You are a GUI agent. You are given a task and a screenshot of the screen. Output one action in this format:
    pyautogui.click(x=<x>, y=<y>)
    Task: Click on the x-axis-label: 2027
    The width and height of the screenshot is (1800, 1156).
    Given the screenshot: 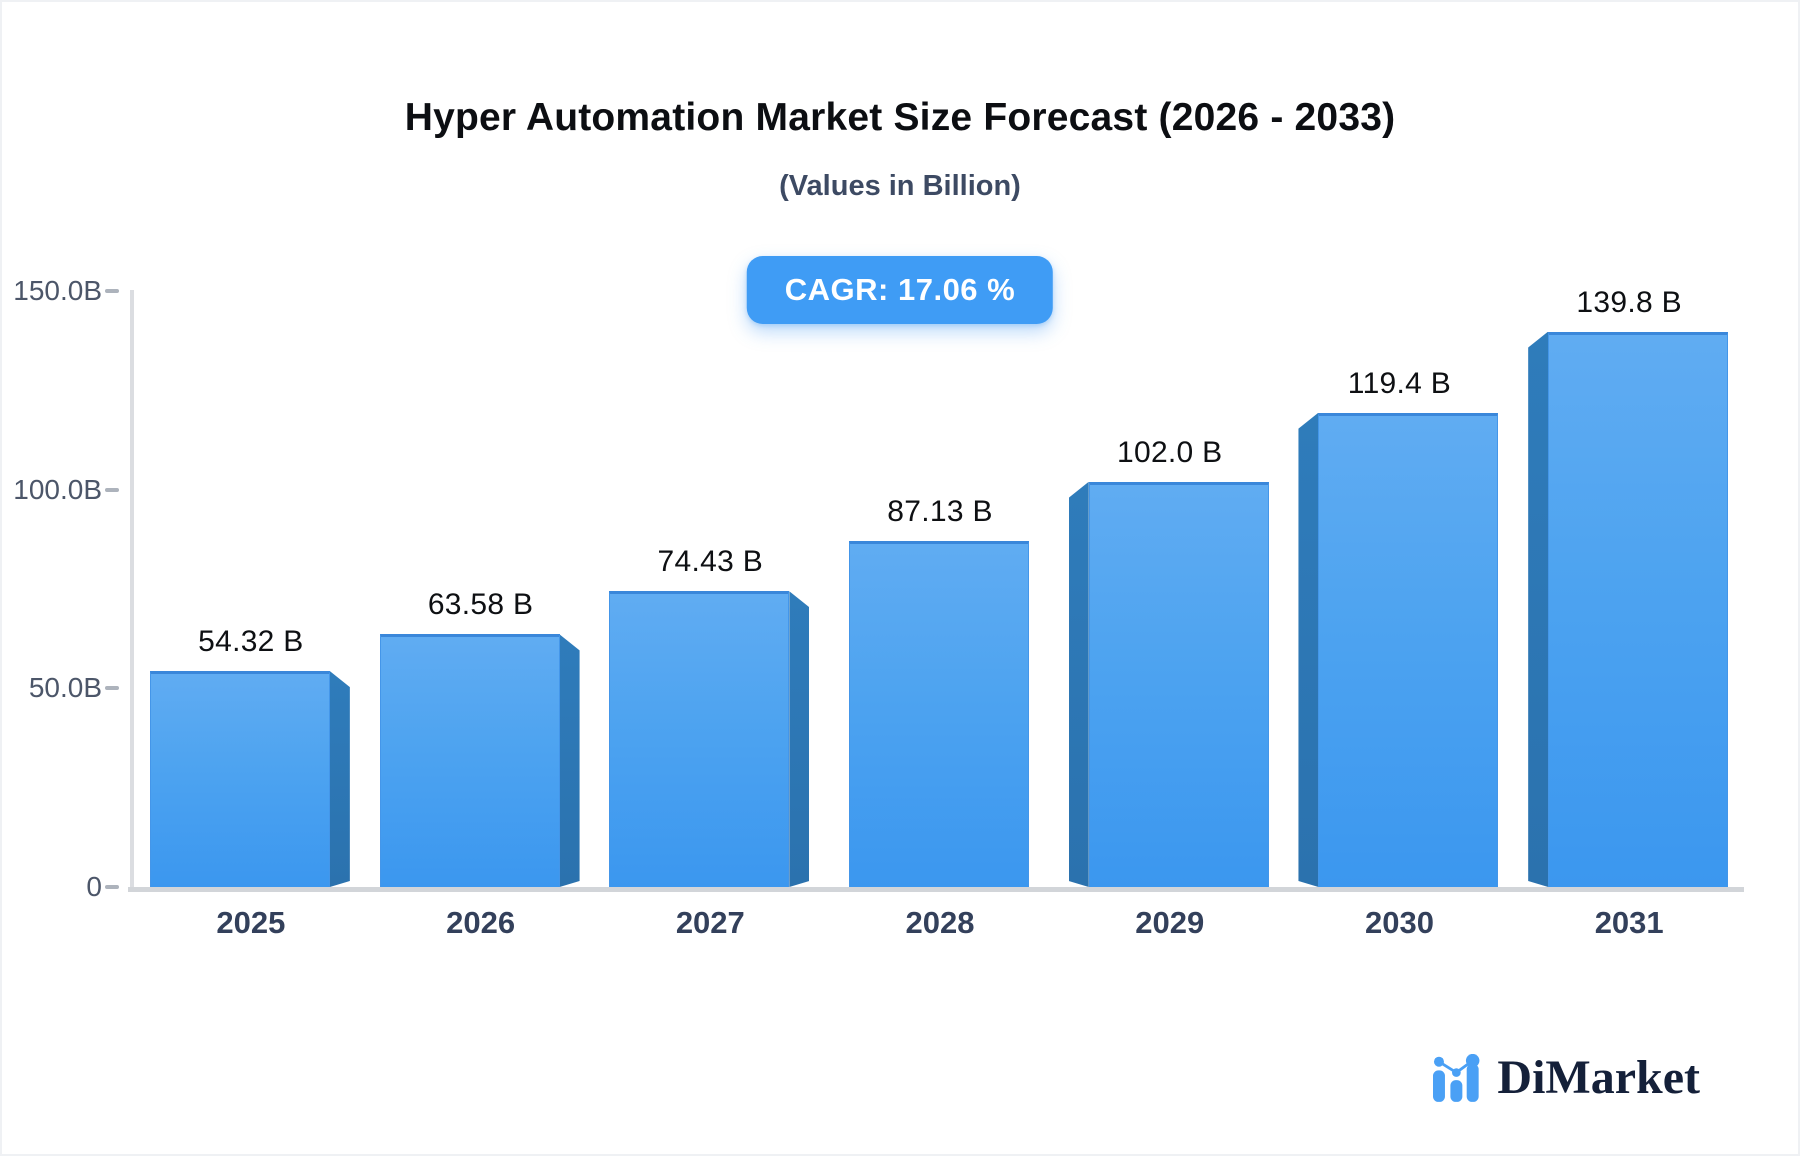 What is the action you would take?
    pyautogui.click(x=710, y=922)
    